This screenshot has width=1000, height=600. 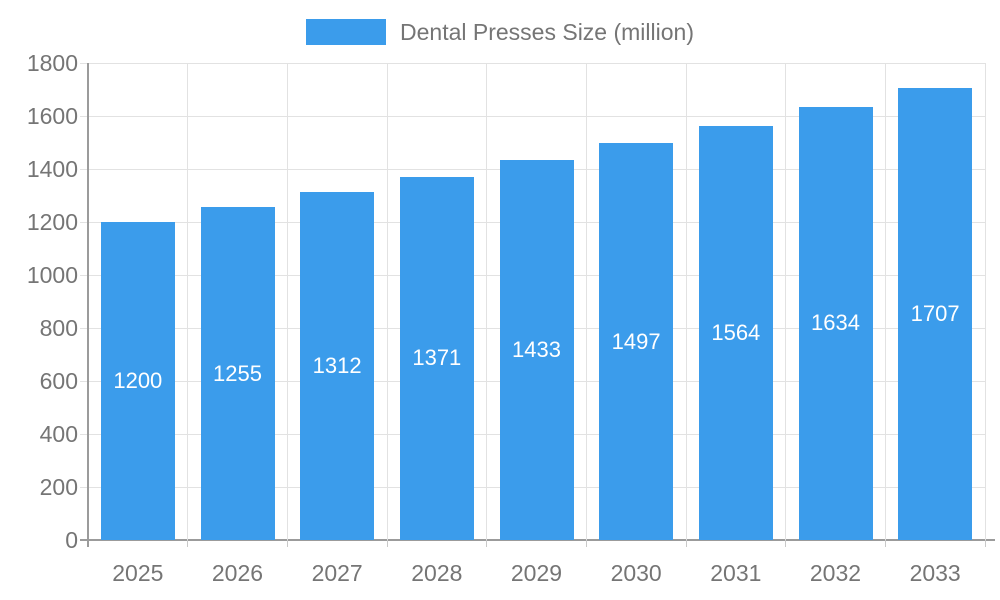 What do you see at coordinates (52, 116) in the screenshot?
I see `y-axis-tick-label: 1600` at bounding box center [52, 116].